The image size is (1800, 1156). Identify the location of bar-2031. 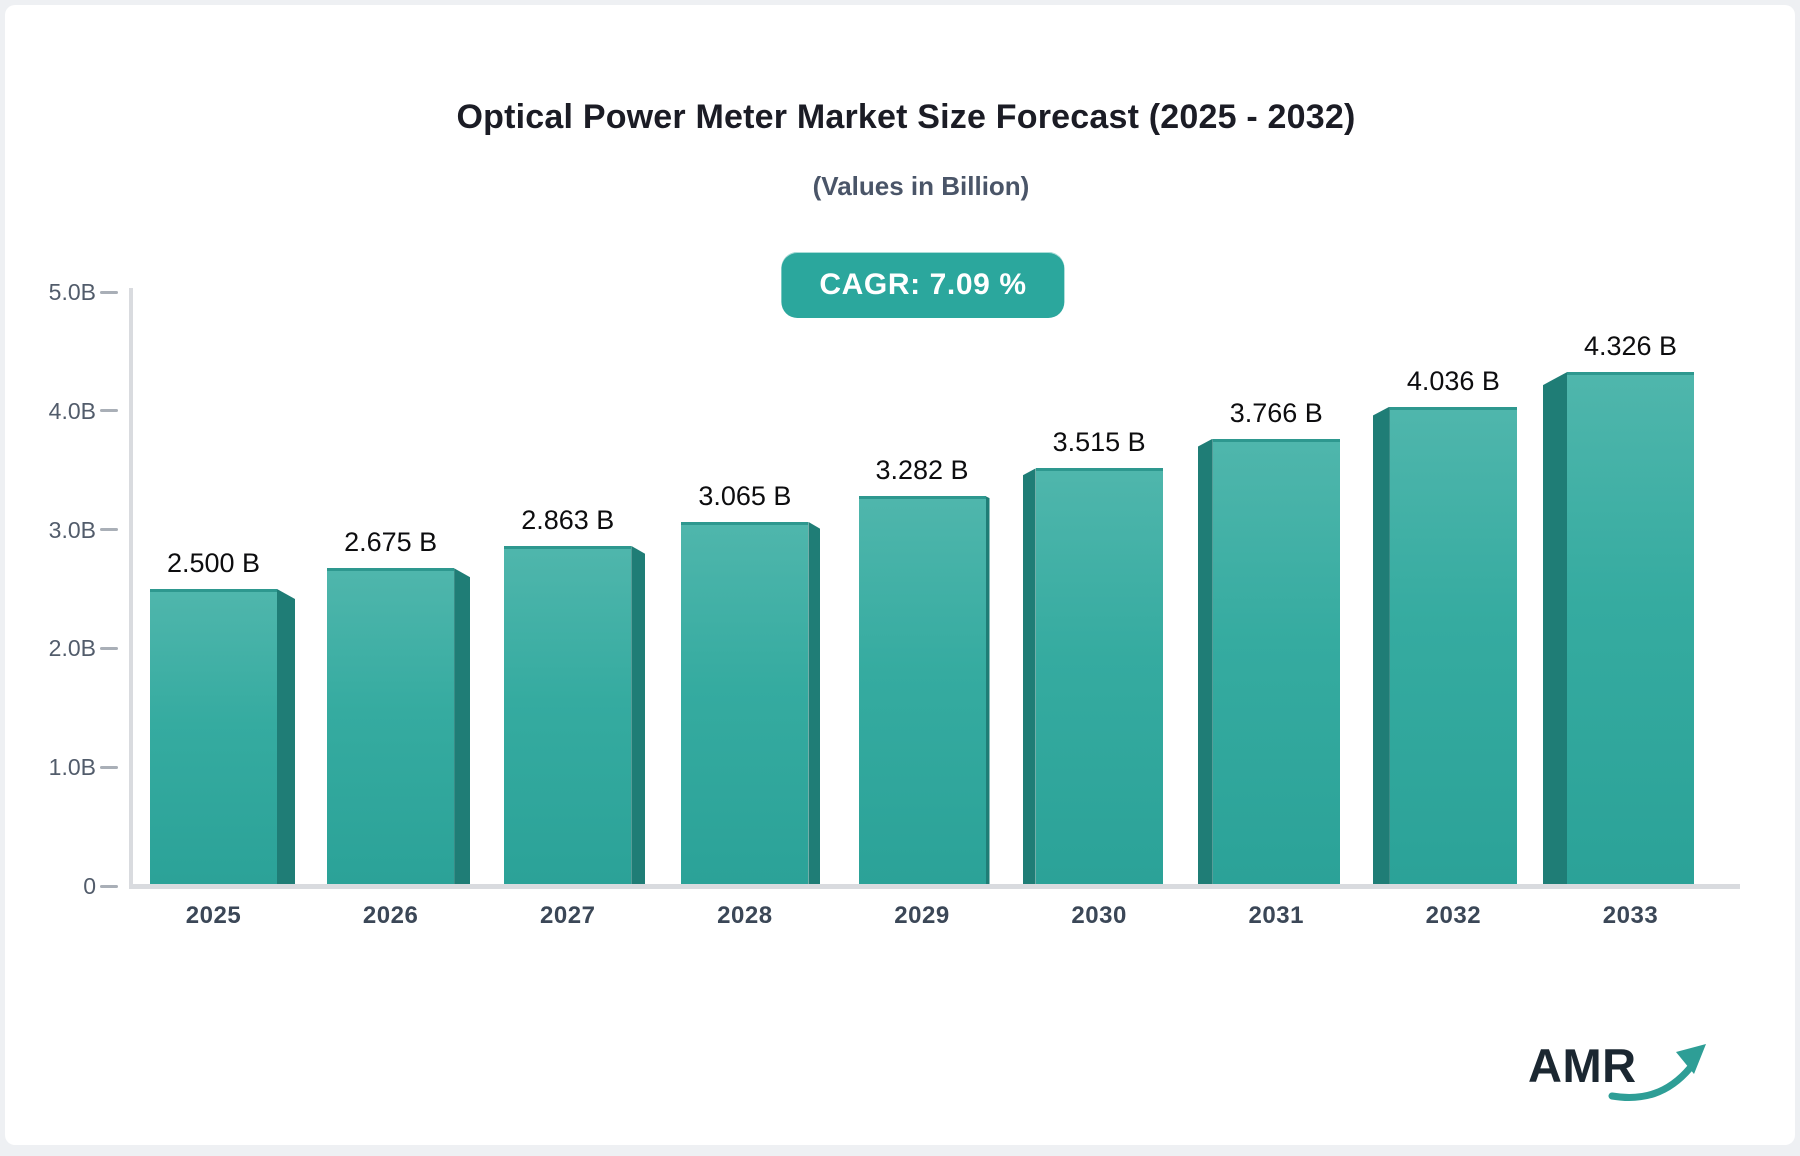
(1276, 662).